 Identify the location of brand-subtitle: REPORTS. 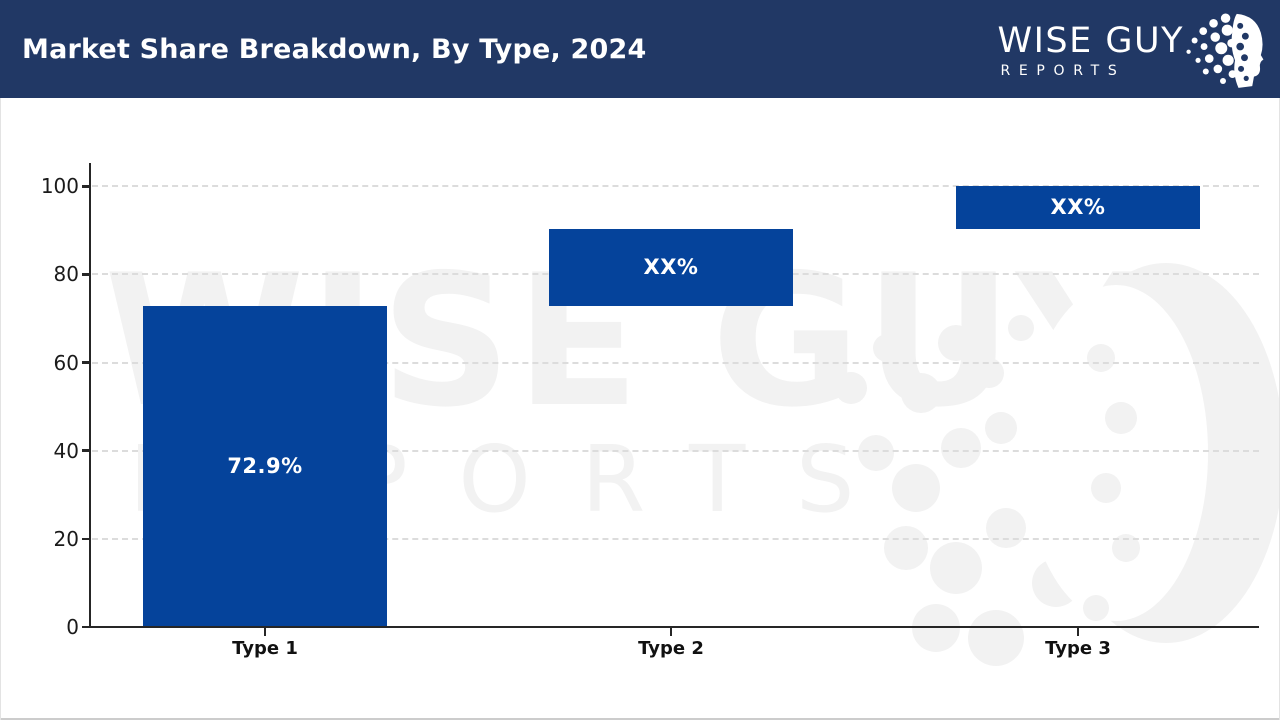
(1063, 71).